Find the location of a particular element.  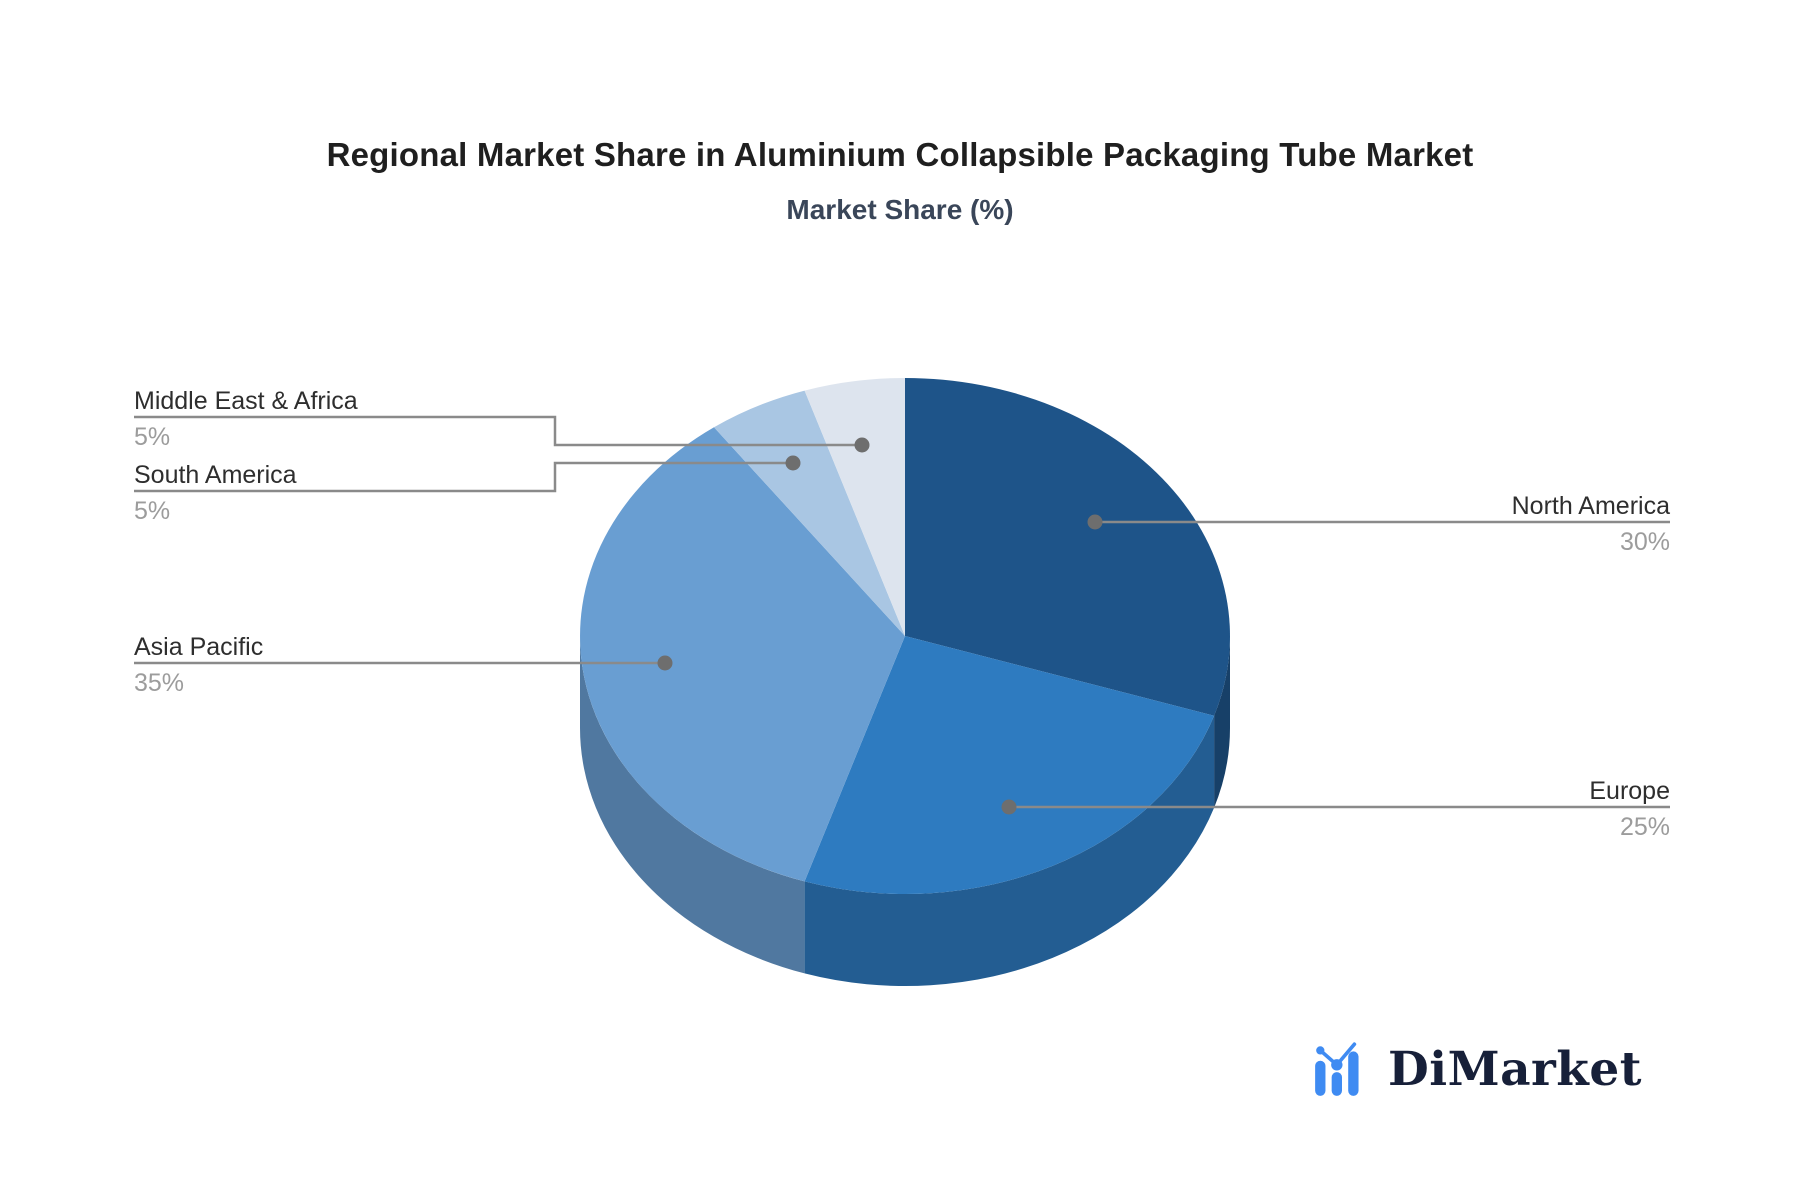

connector-dot-europe is located at coordinates (1009, 807).